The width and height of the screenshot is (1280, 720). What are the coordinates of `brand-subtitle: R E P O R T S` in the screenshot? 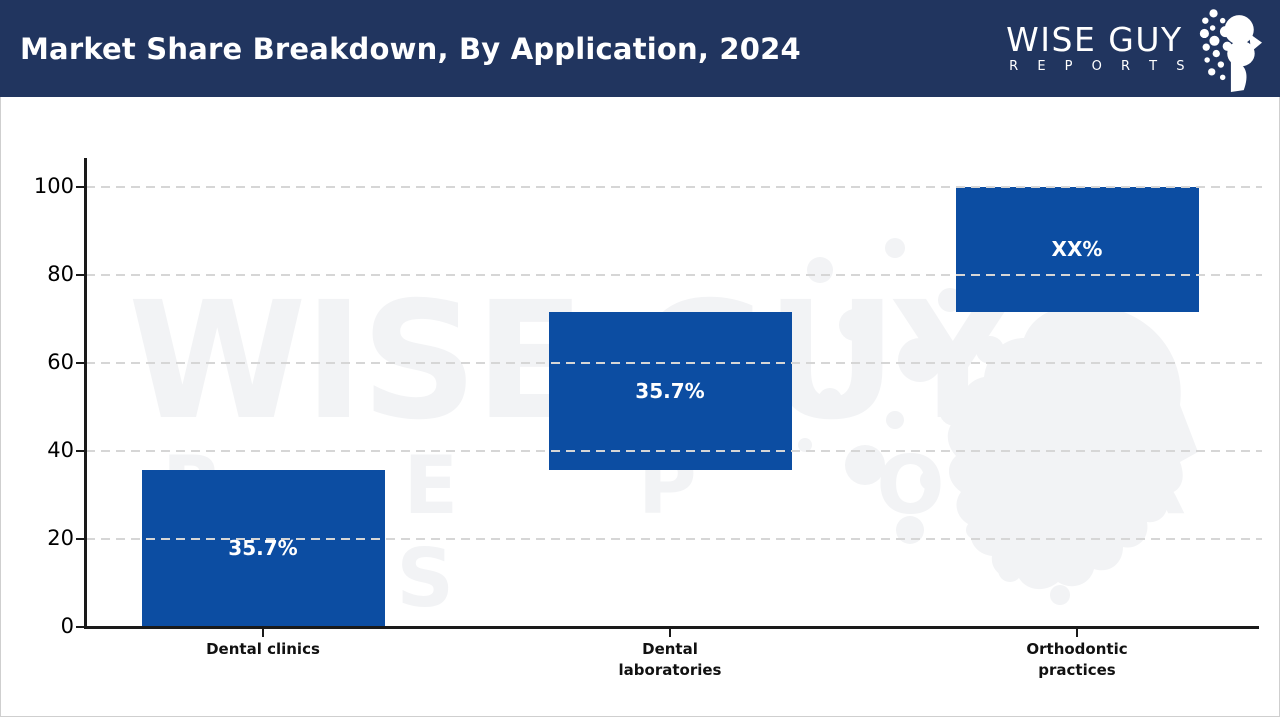 It's located at (1100, 66).